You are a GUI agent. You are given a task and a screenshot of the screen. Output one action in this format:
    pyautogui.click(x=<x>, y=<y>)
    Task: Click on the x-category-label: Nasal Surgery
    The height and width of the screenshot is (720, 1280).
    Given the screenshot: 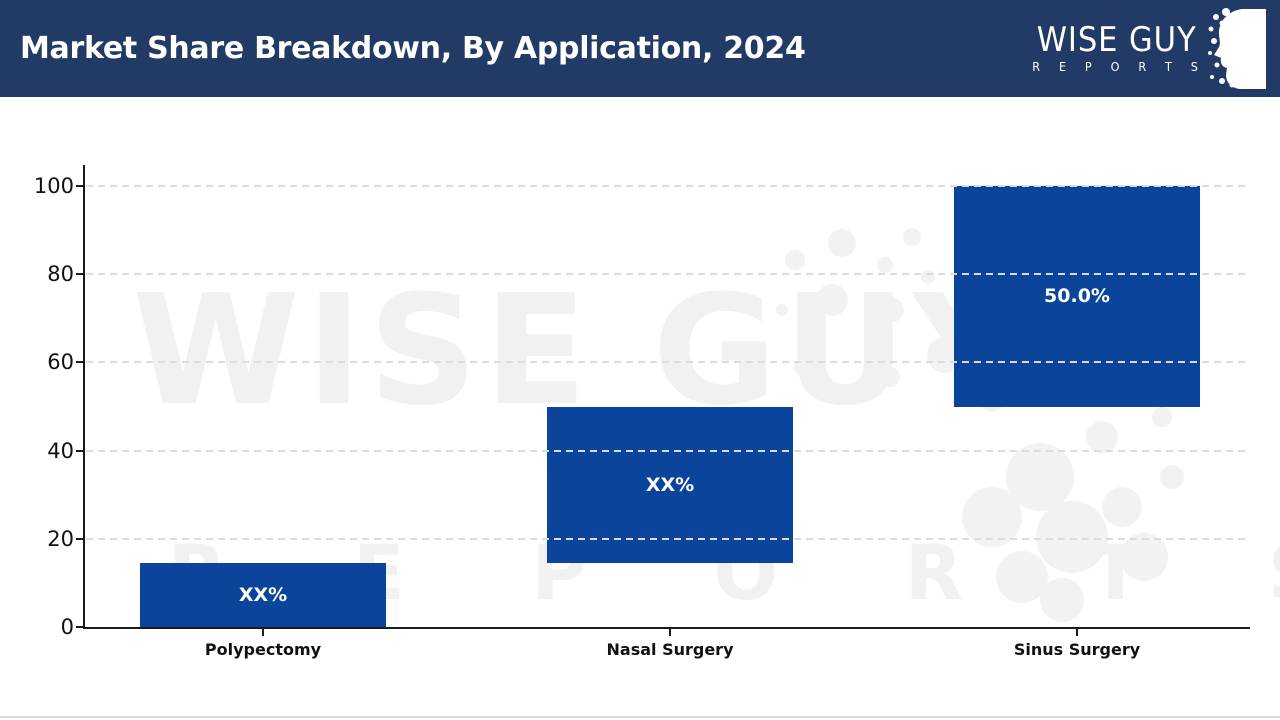 What is the action you would take?
    pyautogui.click(x=670, y=649)
    